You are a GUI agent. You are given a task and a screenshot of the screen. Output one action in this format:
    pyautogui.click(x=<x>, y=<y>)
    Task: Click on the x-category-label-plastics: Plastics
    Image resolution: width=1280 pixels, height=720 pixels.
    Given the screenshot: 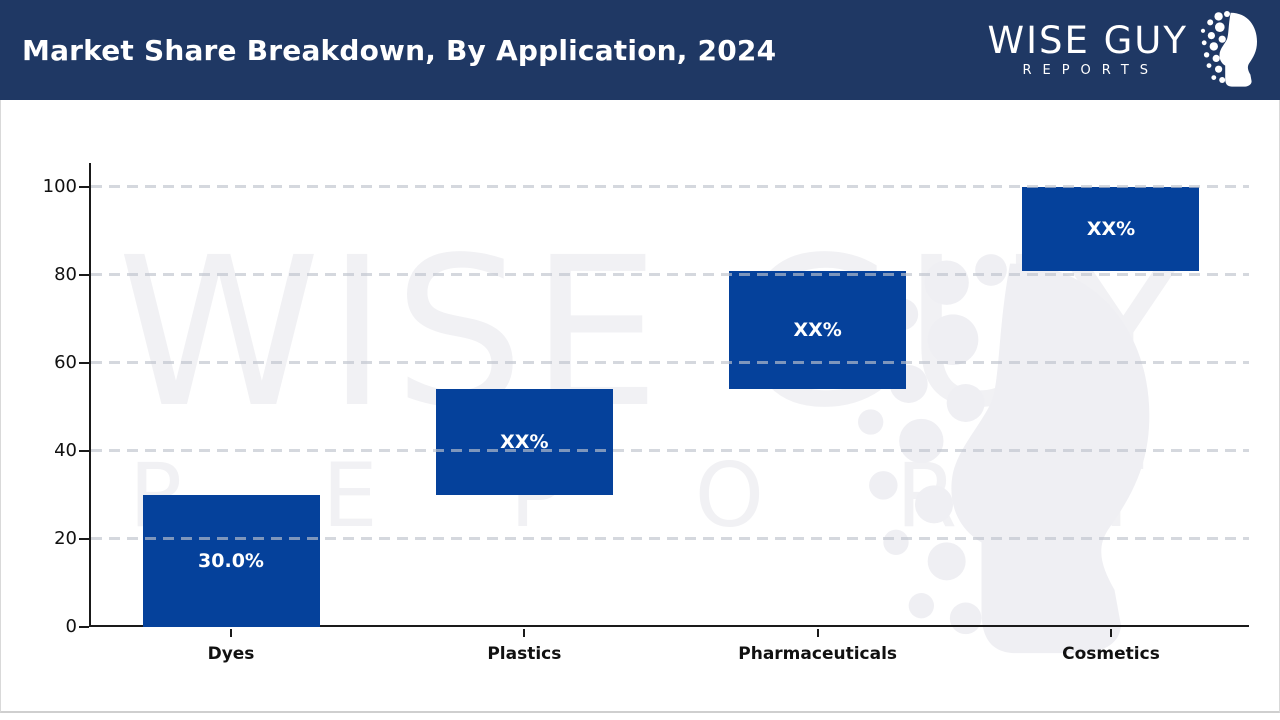 What is the action you would take?
    pyautogui.click(x=524, y=654)
    